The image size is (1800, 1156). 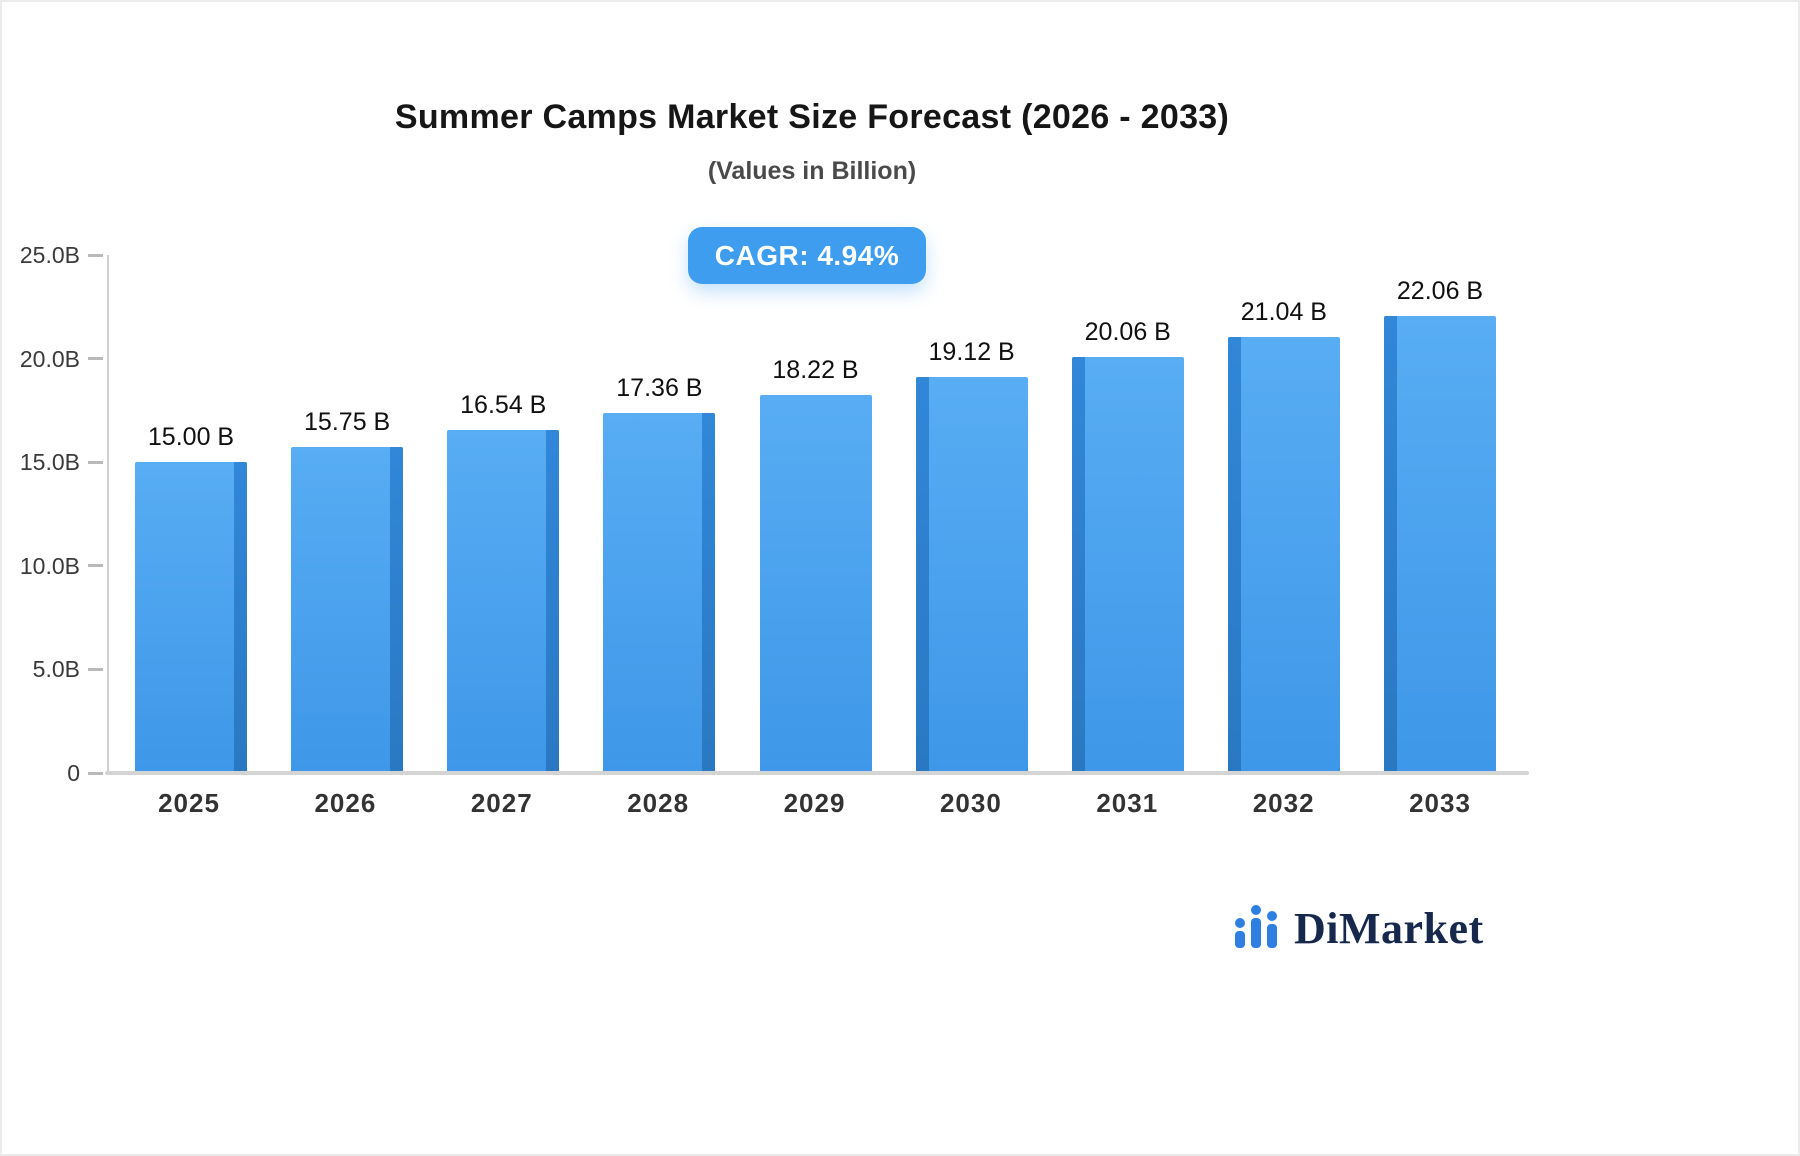 What do you see at coordinates (49, 255) in the screenshot?
I see `y-axis-label: 25.0B` at bounding box center [49, 255].